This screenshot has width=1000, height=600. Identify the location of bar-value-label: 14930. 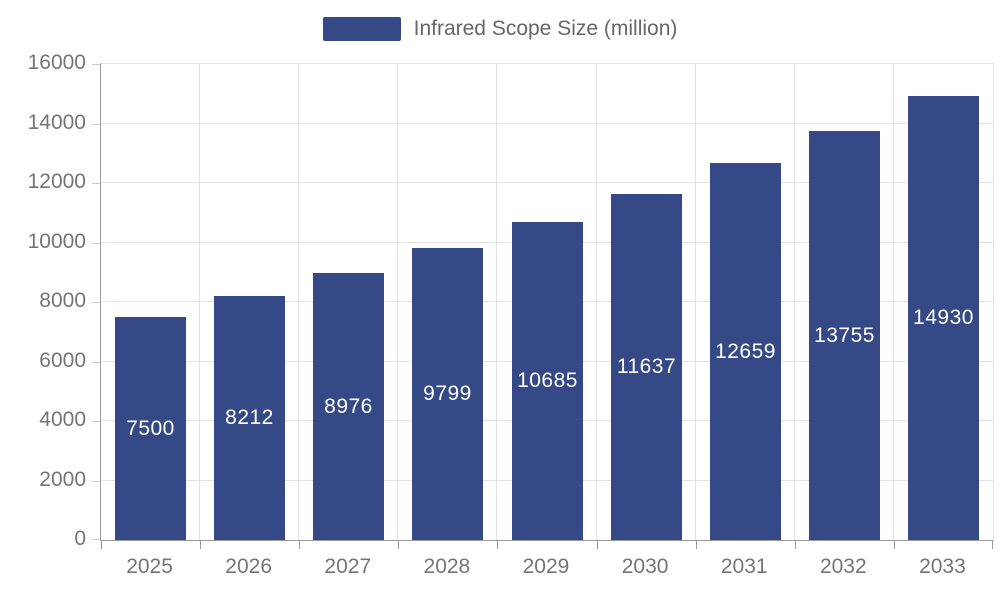
(943, 317).